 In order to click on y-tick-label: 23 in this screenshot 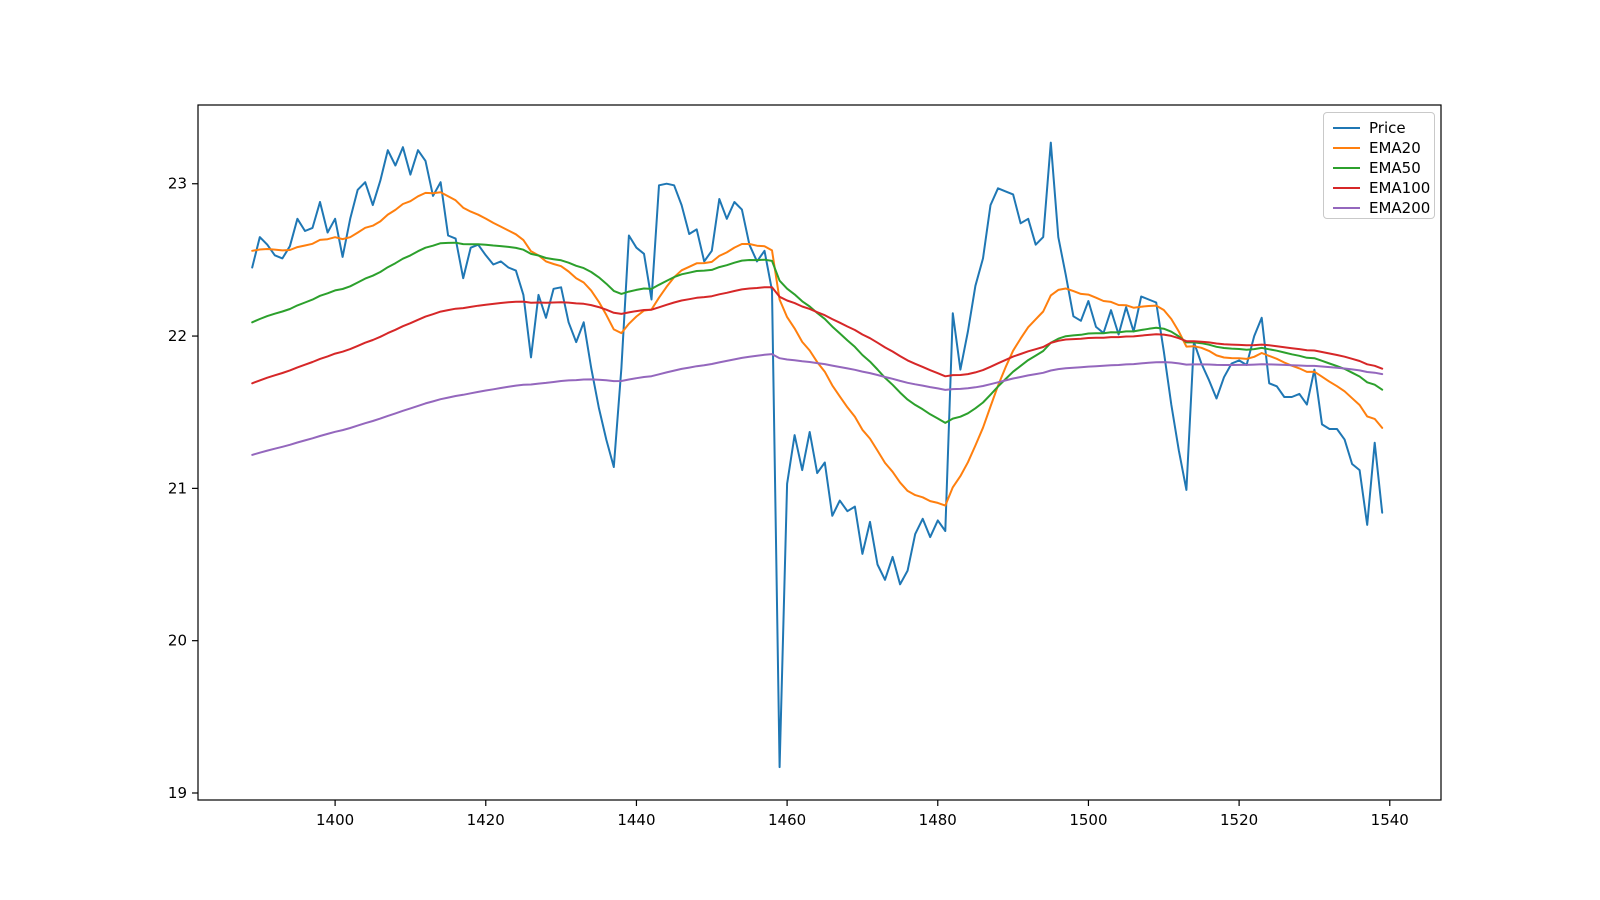, I will do `click(177, 184)`.